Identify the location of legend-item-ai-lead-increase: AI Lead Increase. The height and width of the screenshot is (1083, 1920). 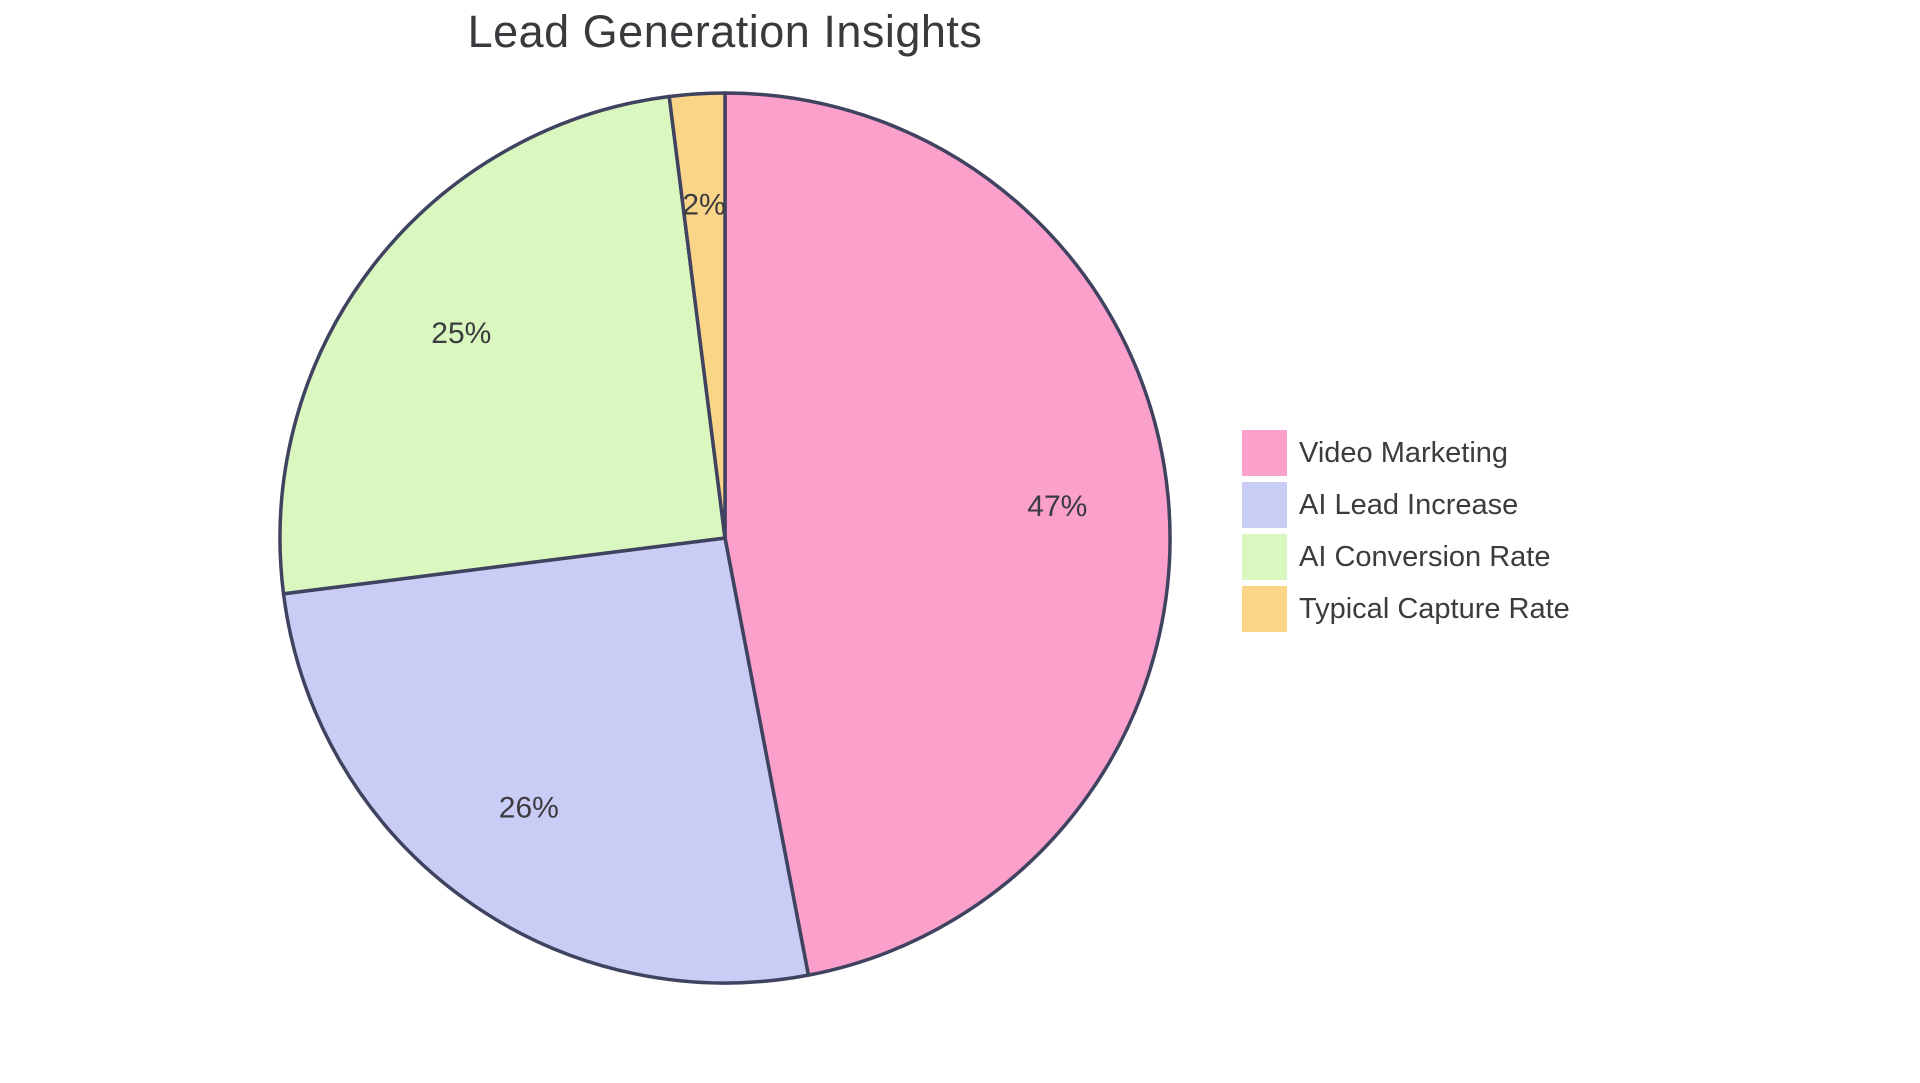
(1406, 505).